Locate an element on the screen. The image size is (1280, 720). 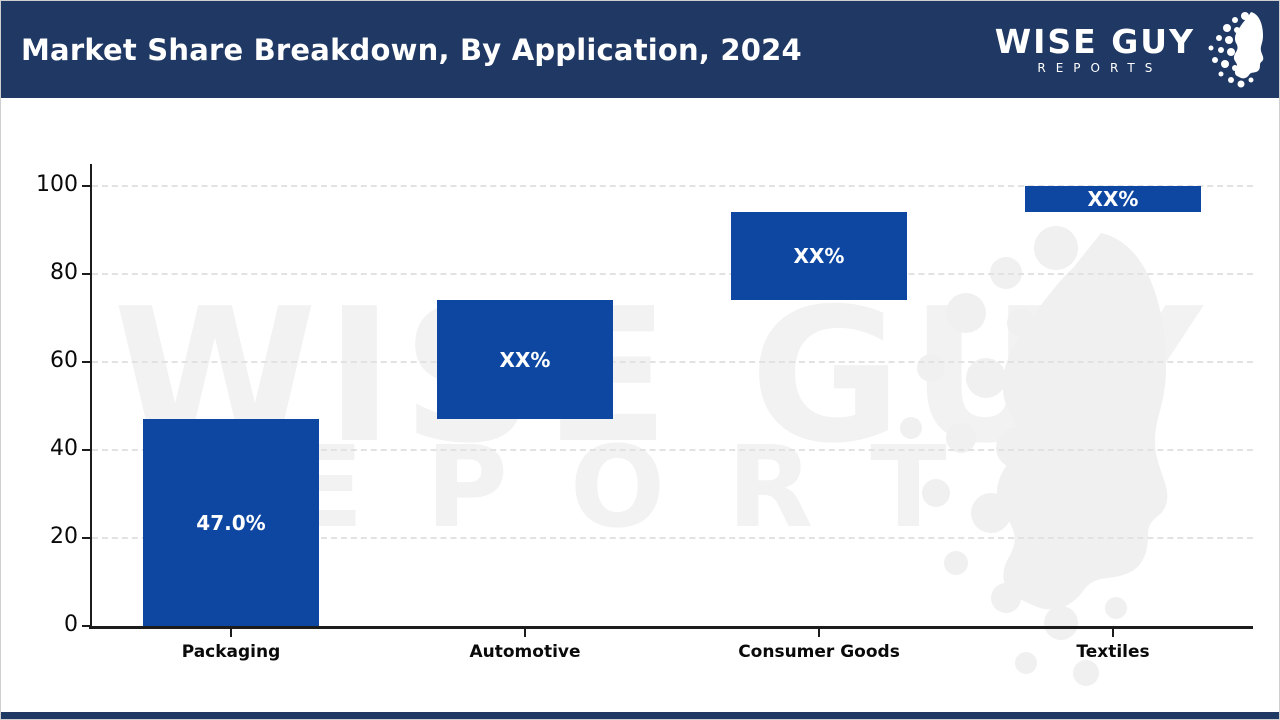
bar-packaging: 47.0% is located at coordinates (231, 522).